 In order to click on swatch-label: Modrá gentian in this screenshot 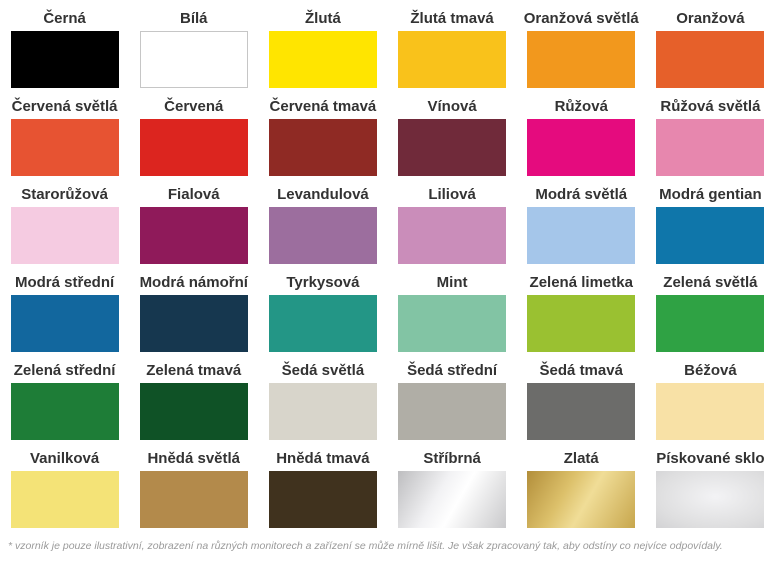, I will do `click(710, 194)`.